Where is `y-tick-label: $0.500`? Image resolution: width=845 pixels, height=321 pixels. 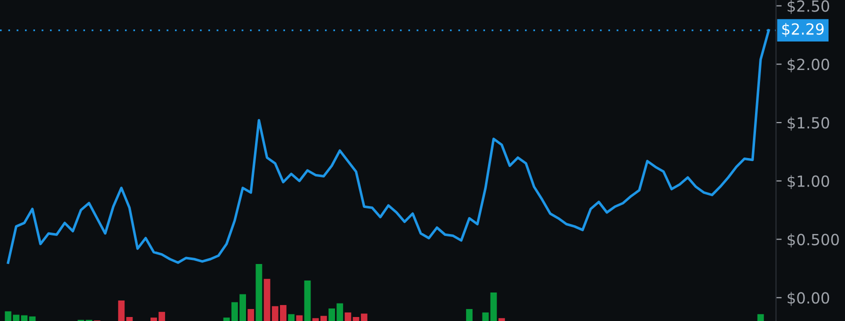
y-tick-label: $0.500 is located at coordinates (813, 240).